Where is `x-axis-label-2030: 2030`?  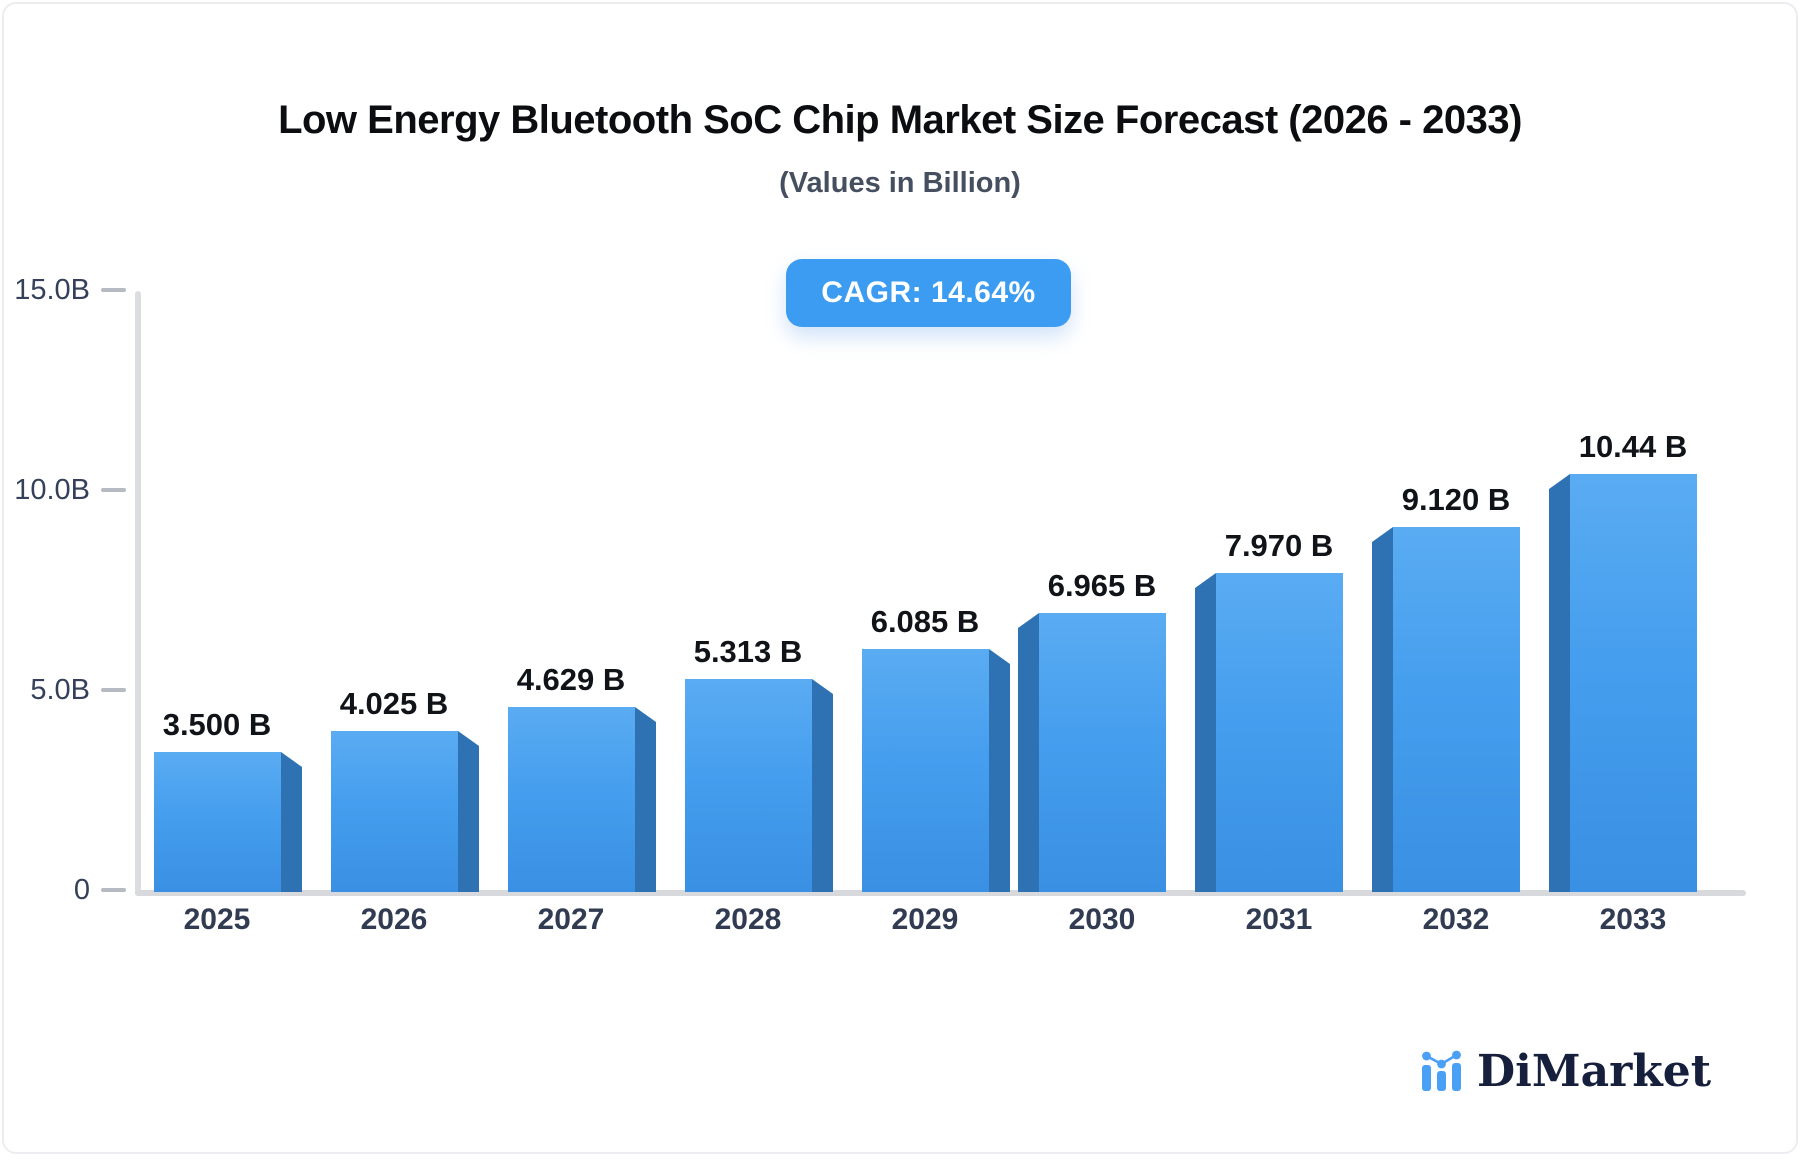
x-axis-label-2030: 2030 is located at coordinates (1102, 919).